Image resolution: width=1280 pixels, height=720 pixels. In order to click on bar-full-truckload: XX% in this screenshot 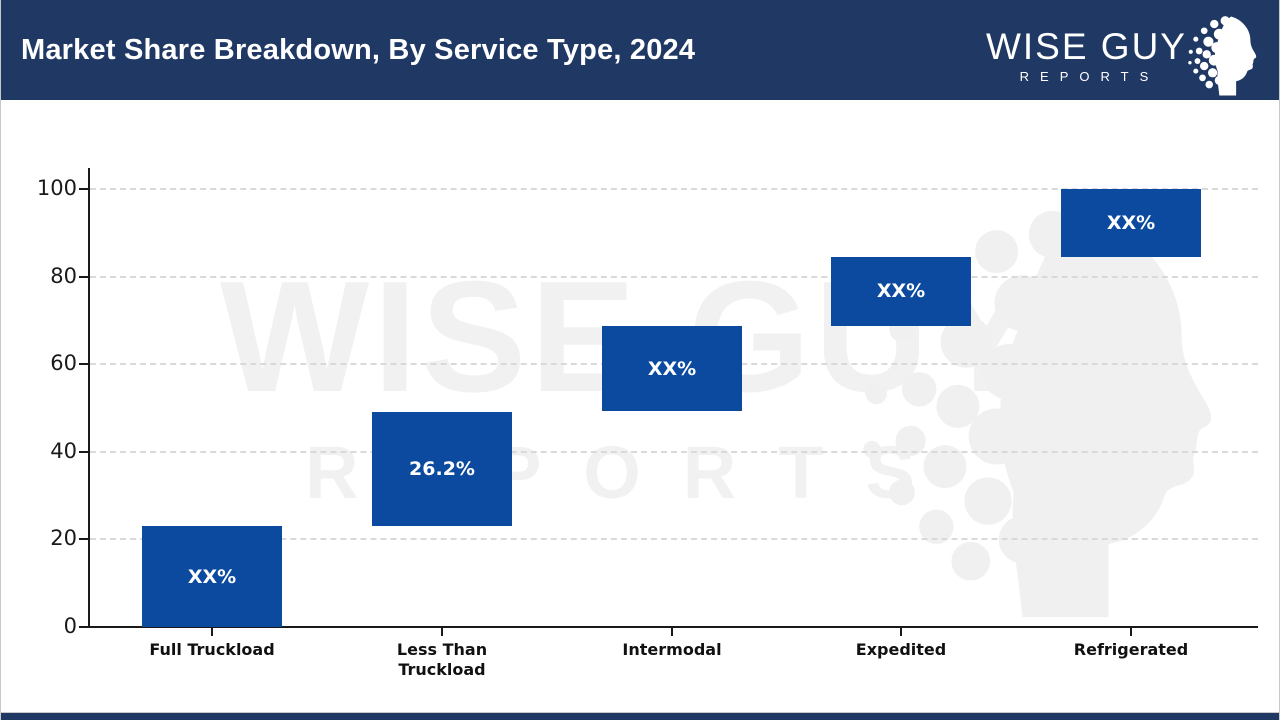, I will do `click(212, 576)`.